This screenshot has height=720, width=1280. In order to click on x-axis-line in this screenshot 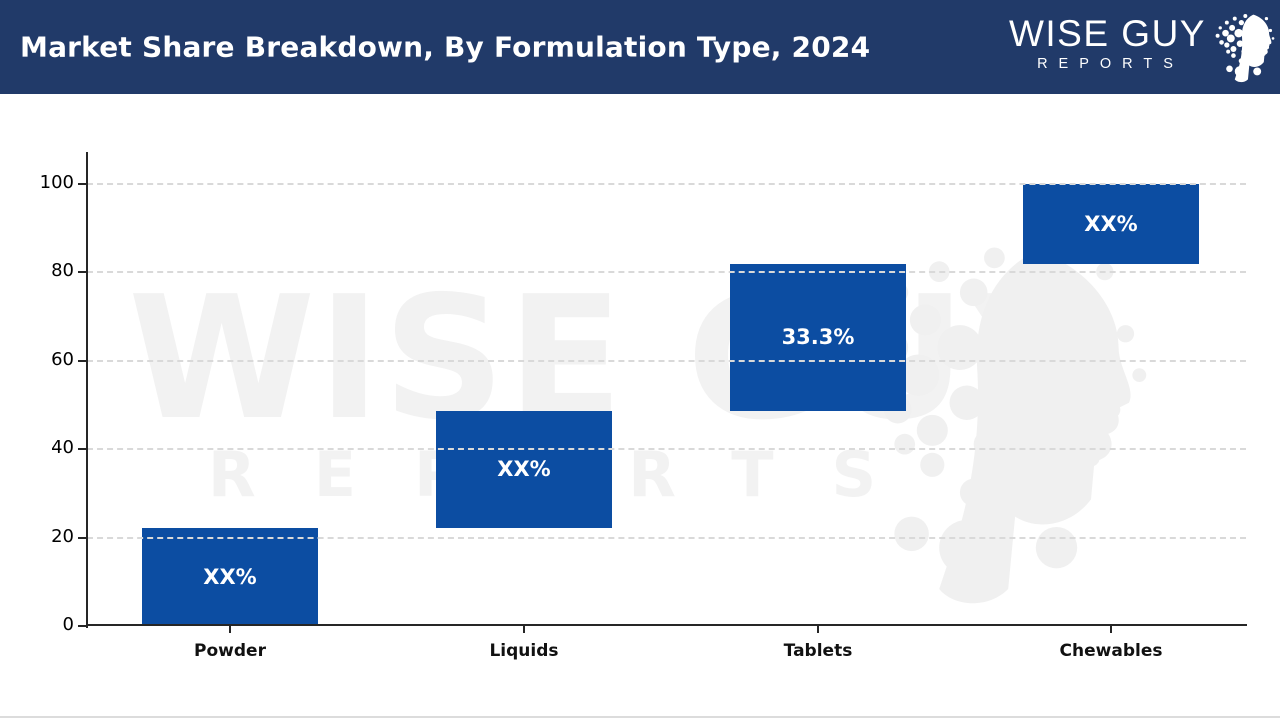, I will do `click(666, 625)`.